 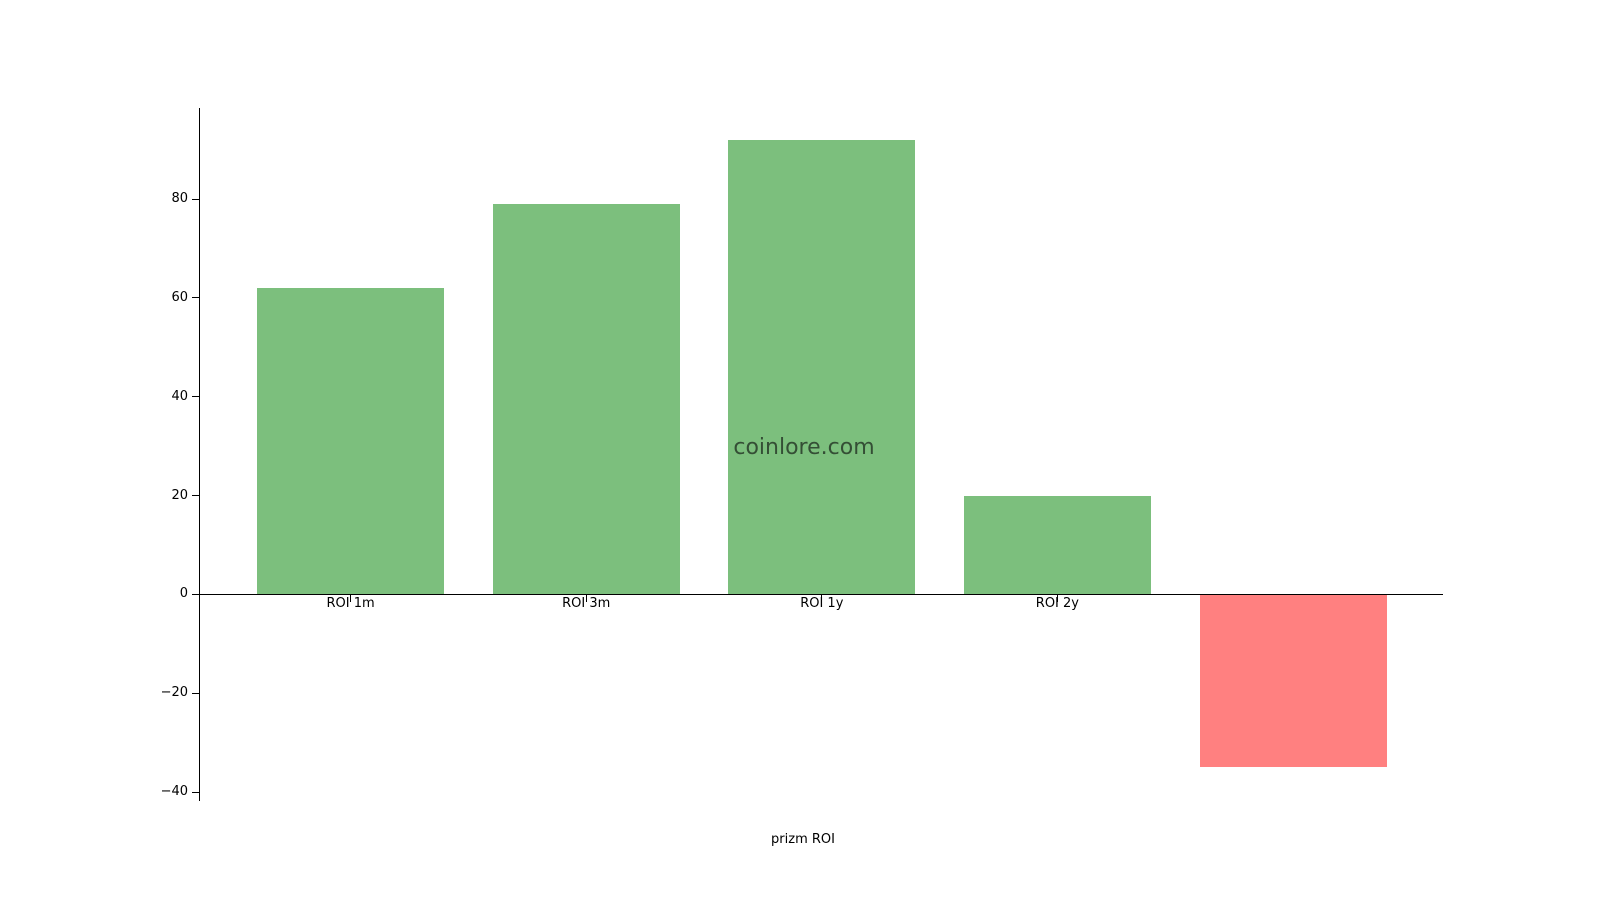 I want to click on y-tick-label: 20, so click(x=179, y=495).